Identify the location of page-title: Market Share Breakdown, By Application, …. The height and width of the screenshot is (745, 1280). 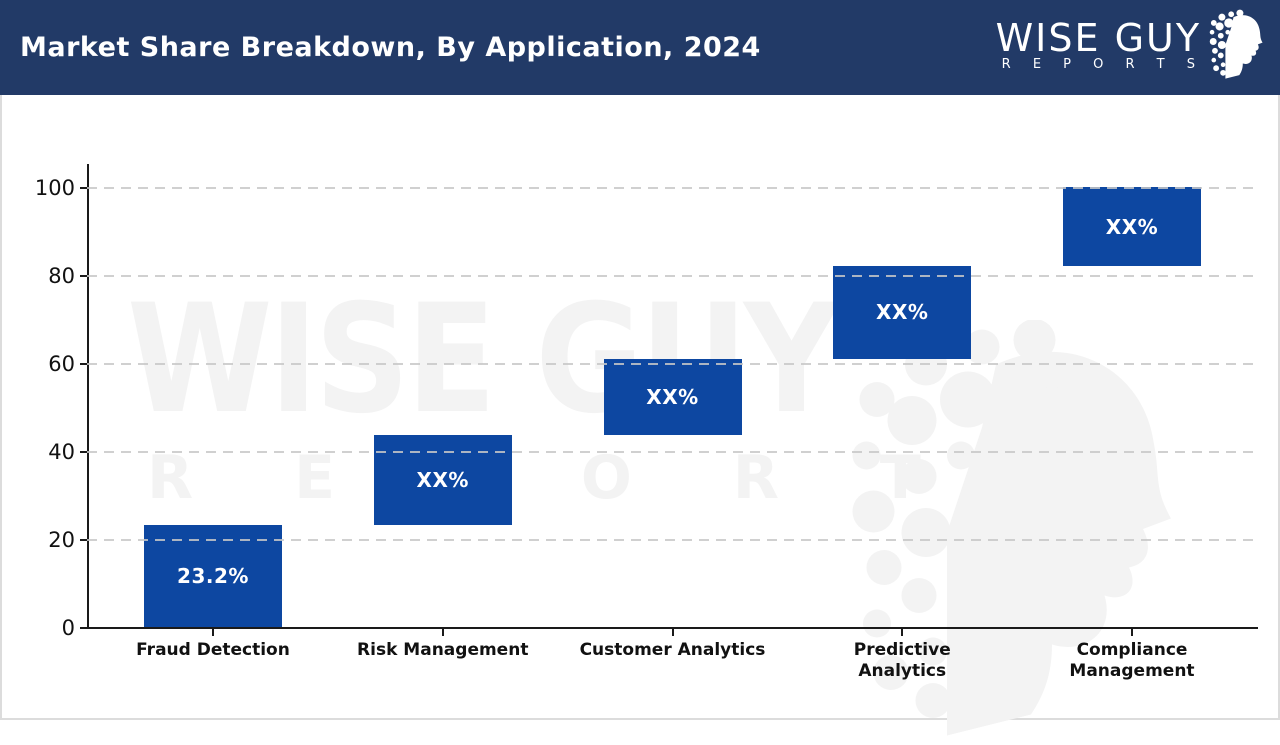
(390, 47).